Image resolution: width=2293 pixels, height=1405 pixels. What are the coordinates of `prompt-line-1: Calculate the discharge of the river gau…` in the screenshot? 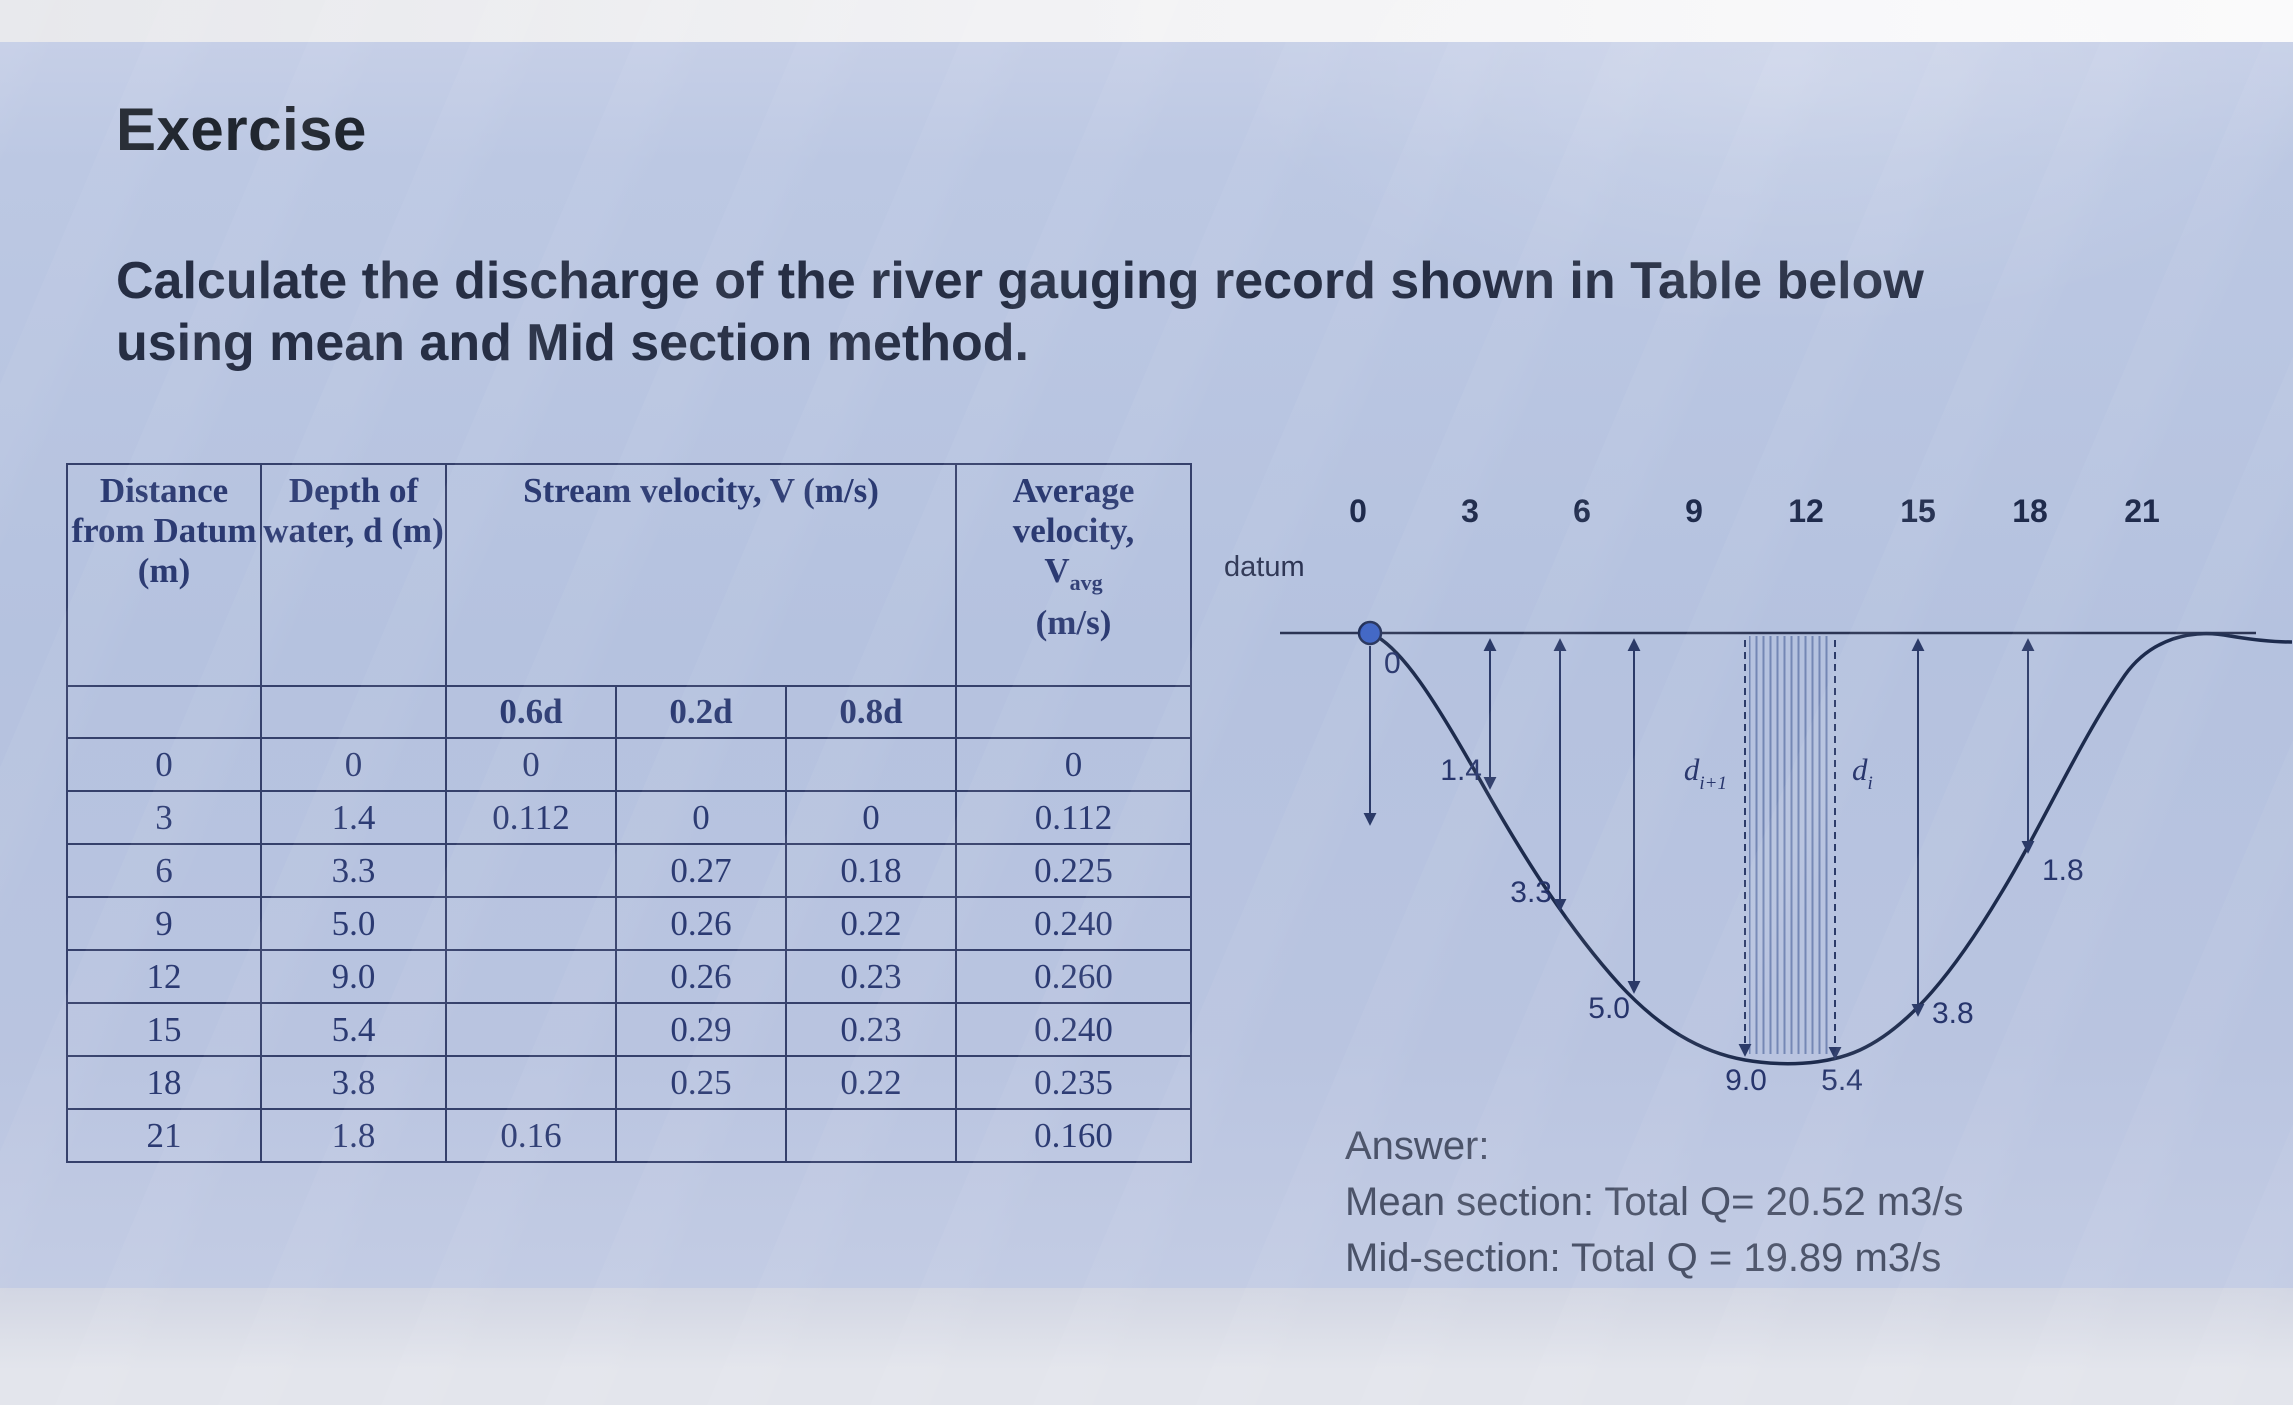 It's located at (1020, 281).